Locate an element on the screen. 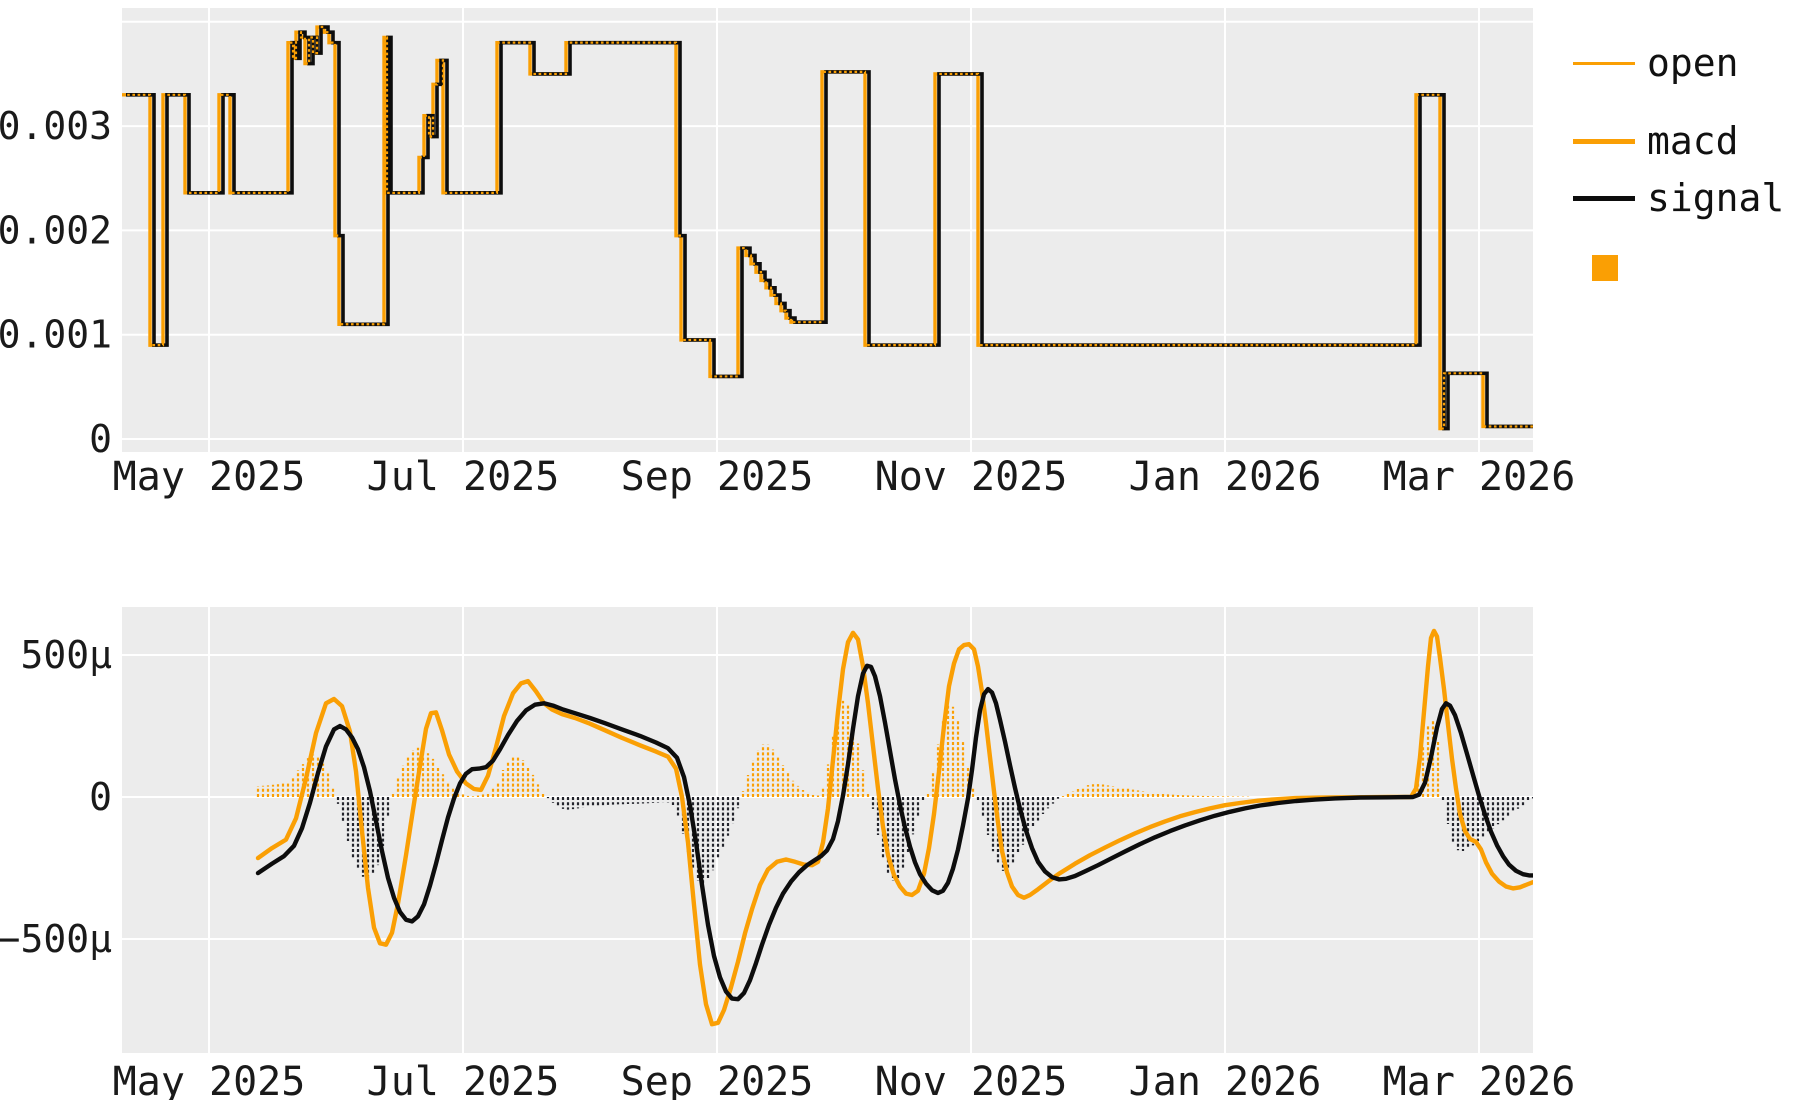 The height and width of the screenshot is (1100, 1800). y-tick-label: 0.001 is located at coordinates (56, 335).